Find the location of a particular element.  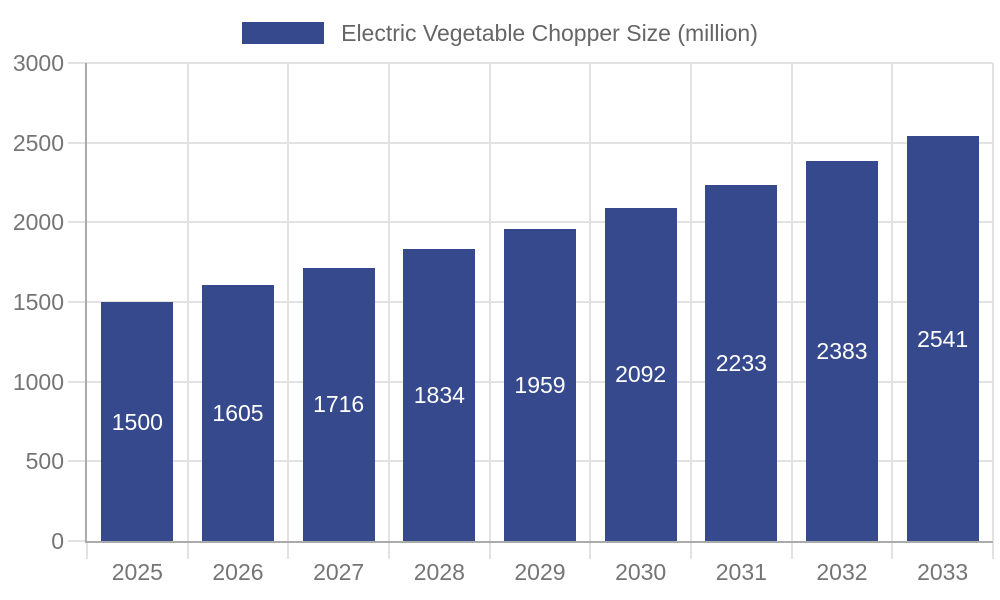

legend-swatch is located at coordinates (283, 33).